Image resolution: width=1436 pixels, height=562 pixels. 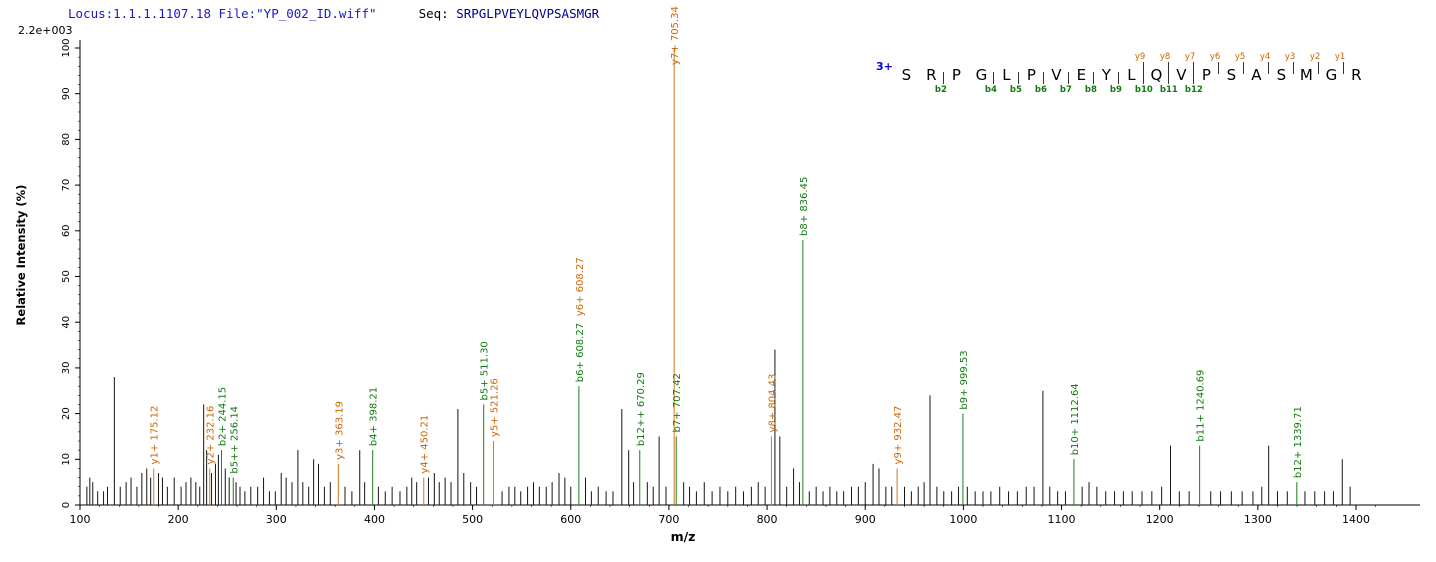 What do you see at coordinates (1140, 57) in the screenshot?
I see `y-ion-label: y9` at bounding box center [1140, 57].